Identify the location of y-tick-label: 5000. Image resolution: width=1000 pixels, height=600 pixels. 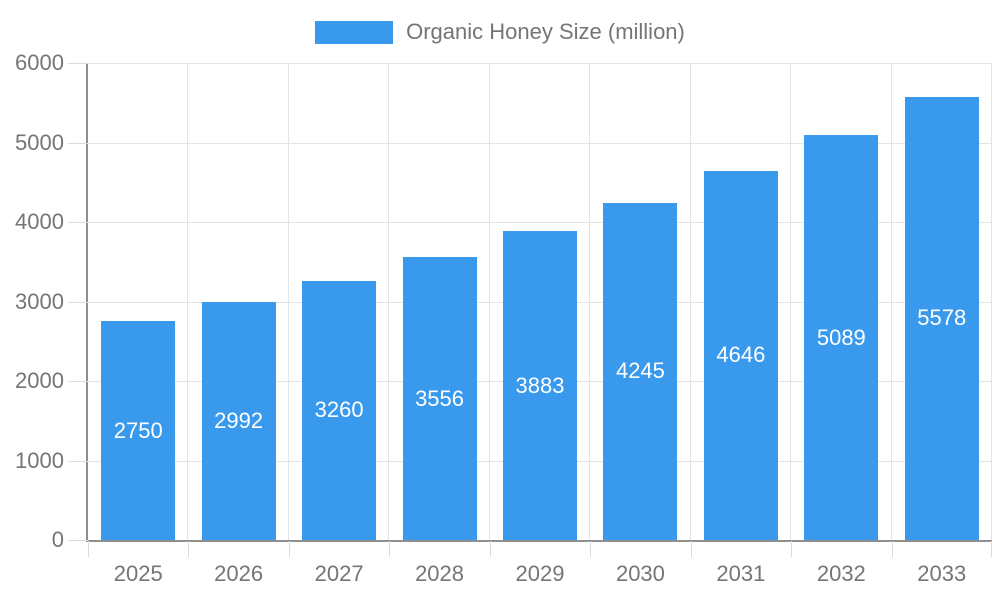
(39, 142).